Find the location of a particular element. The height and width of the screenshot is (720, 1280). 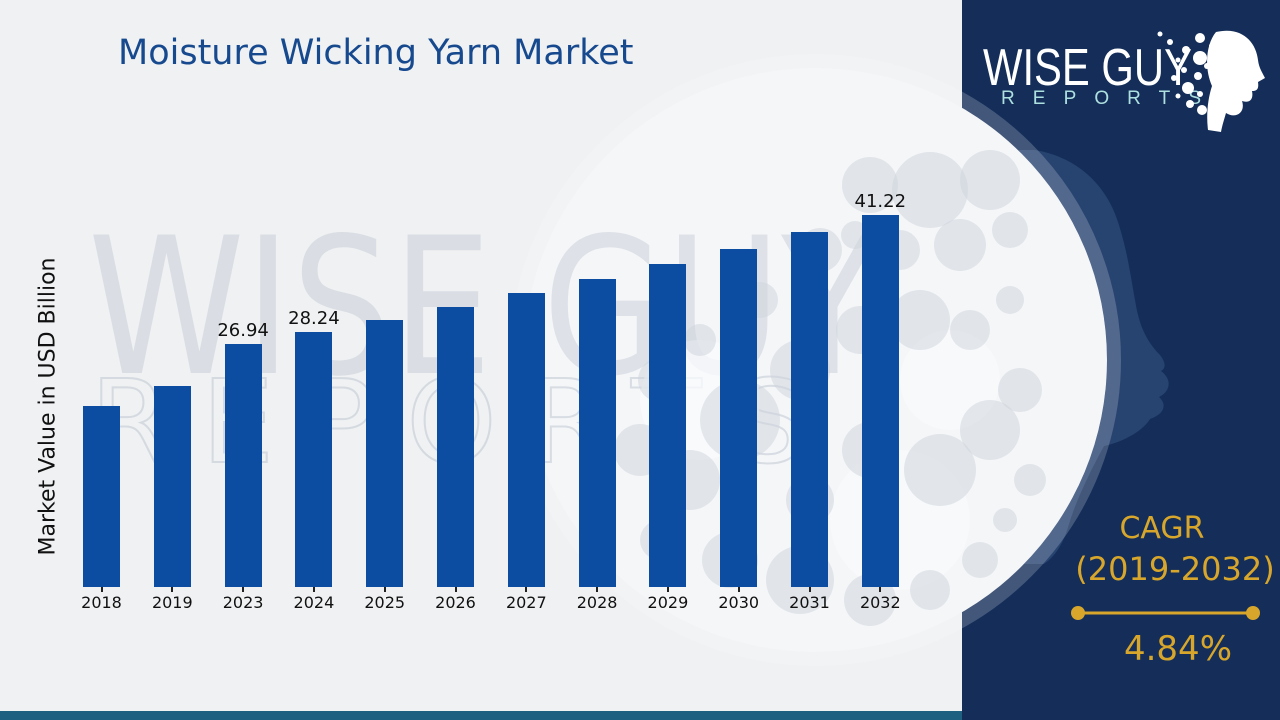

x-tick-label-2023: 2023 is located at coordinates (243, 602).